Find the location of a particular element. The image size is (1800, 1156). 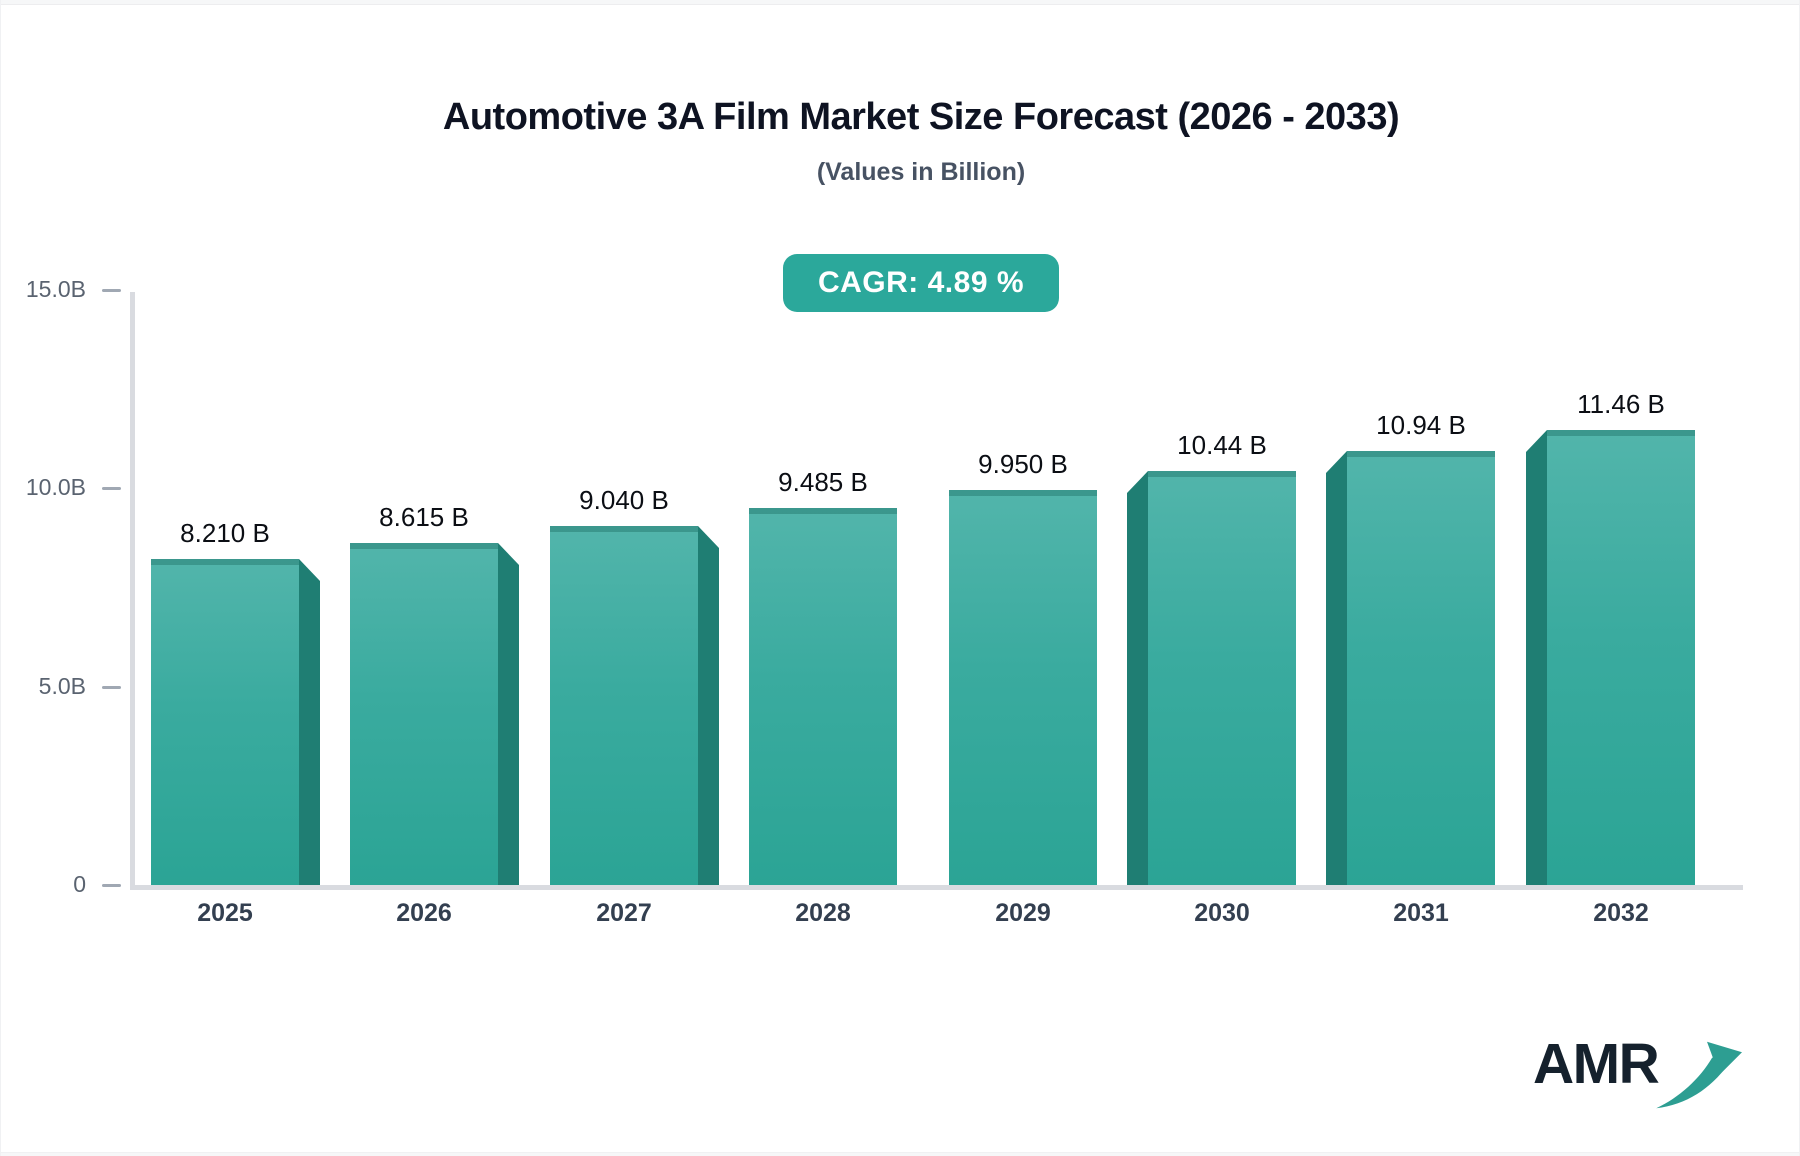

x-axis-label: 2031 is located at coordinates (1421, 913).